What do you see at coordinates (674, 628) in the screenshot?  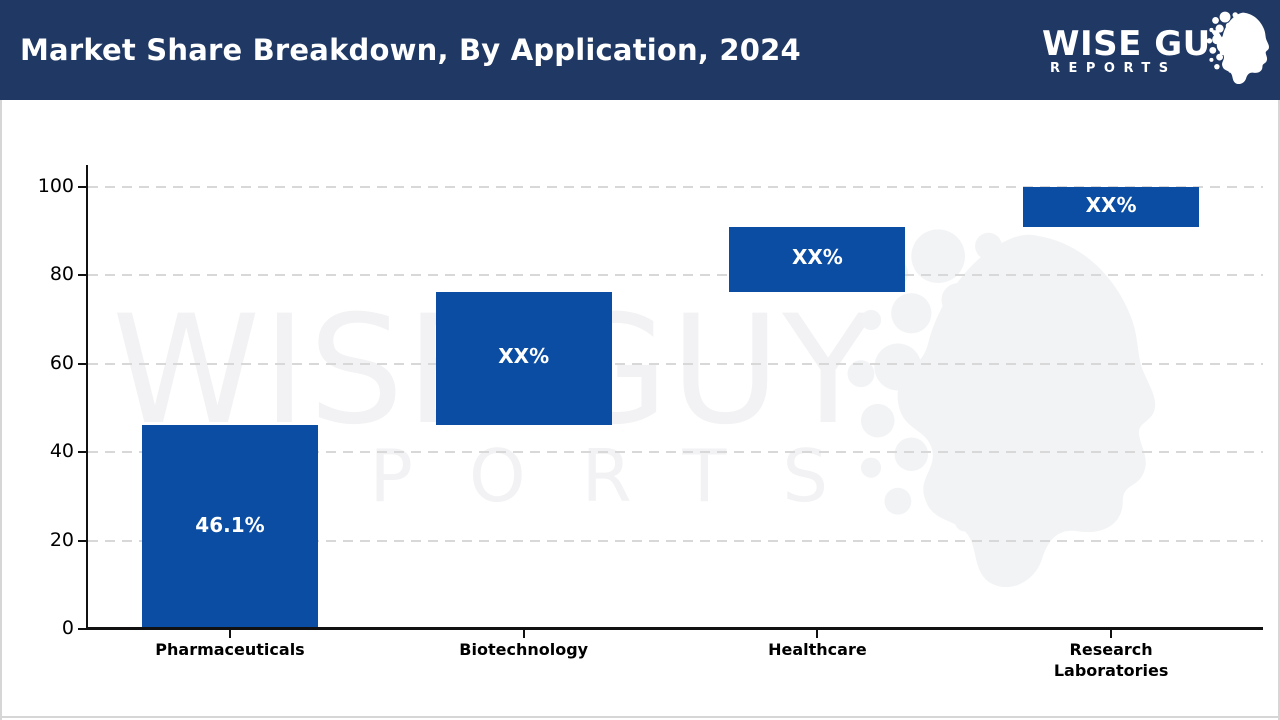 I see `x-axis-spine` at bounding box center [674, 628].